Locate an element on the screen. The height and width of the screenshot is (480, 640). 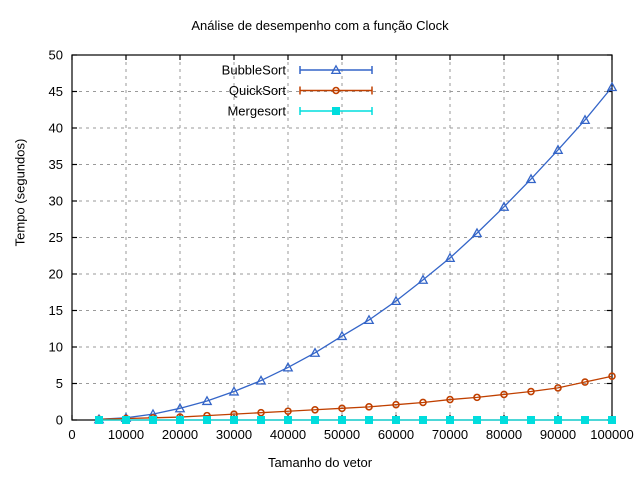
x-tick-label: 50000 is located at coordinates (342, 434).